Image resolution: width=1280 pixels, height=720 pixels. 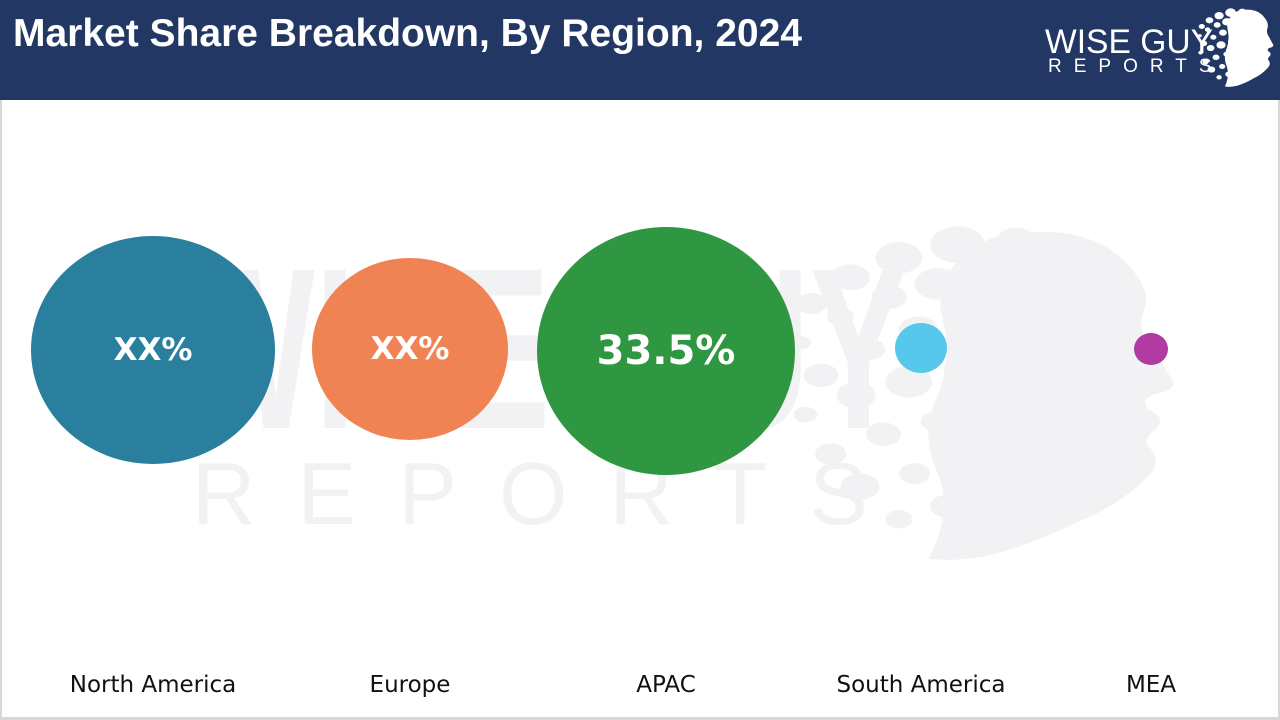 What do you see at coordinates (153, 685) in the screenshot?
I see `category-label-north-america: North America` at bounding box center [153, 685].